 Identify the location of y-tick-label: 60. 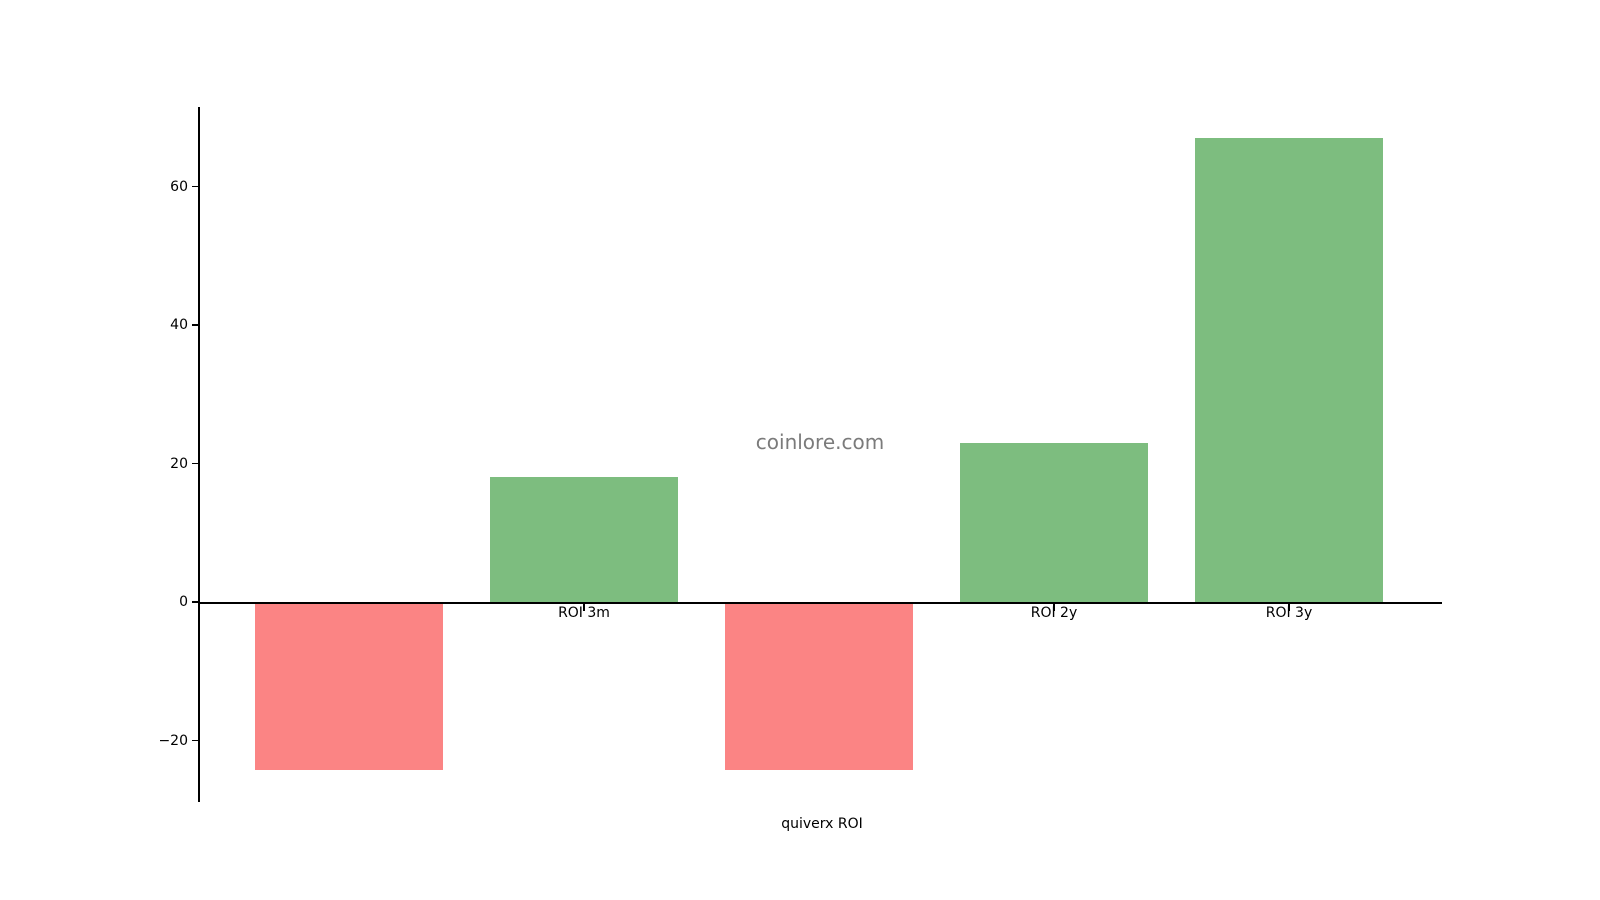
(179, 186).